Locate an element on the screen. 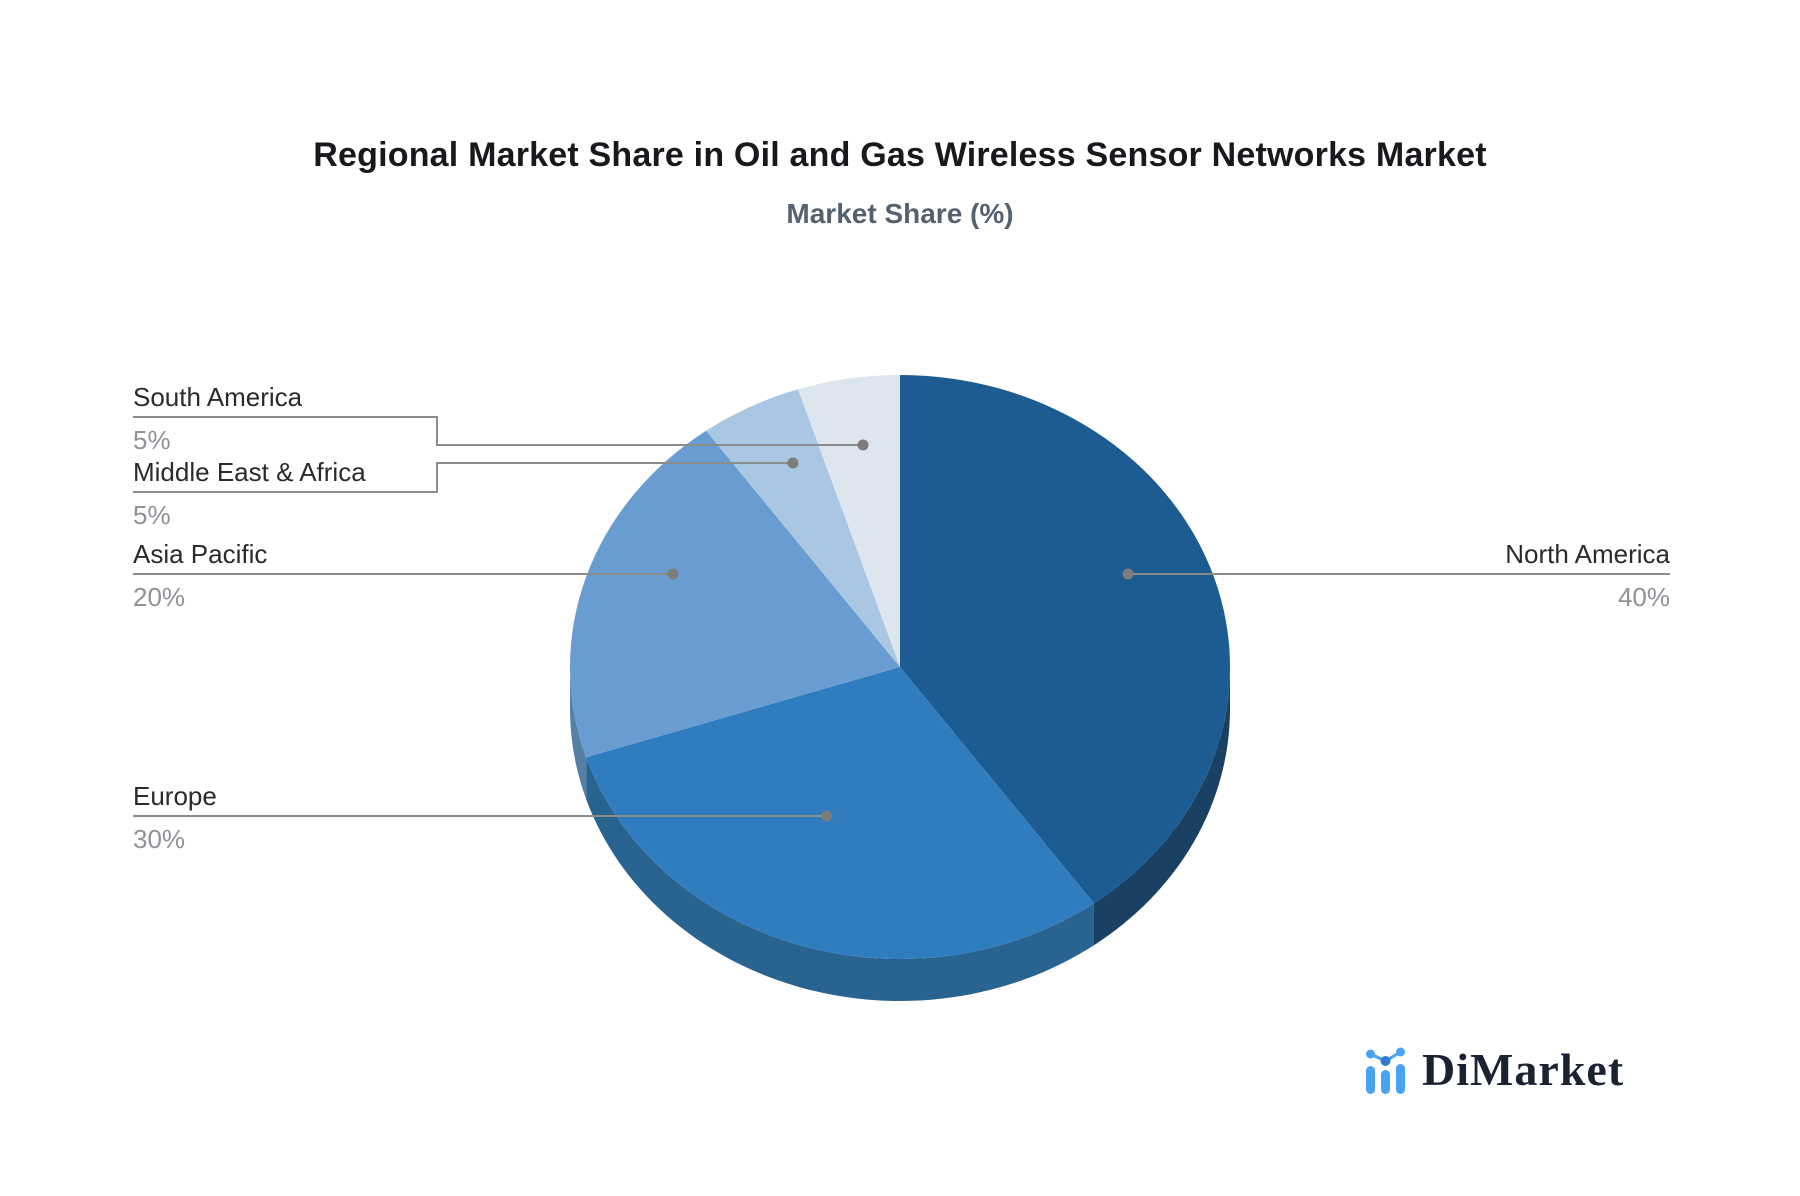 This screenshot has width=1800, height=1196. value-south-america: 5% is located at coordinates (152, 440).